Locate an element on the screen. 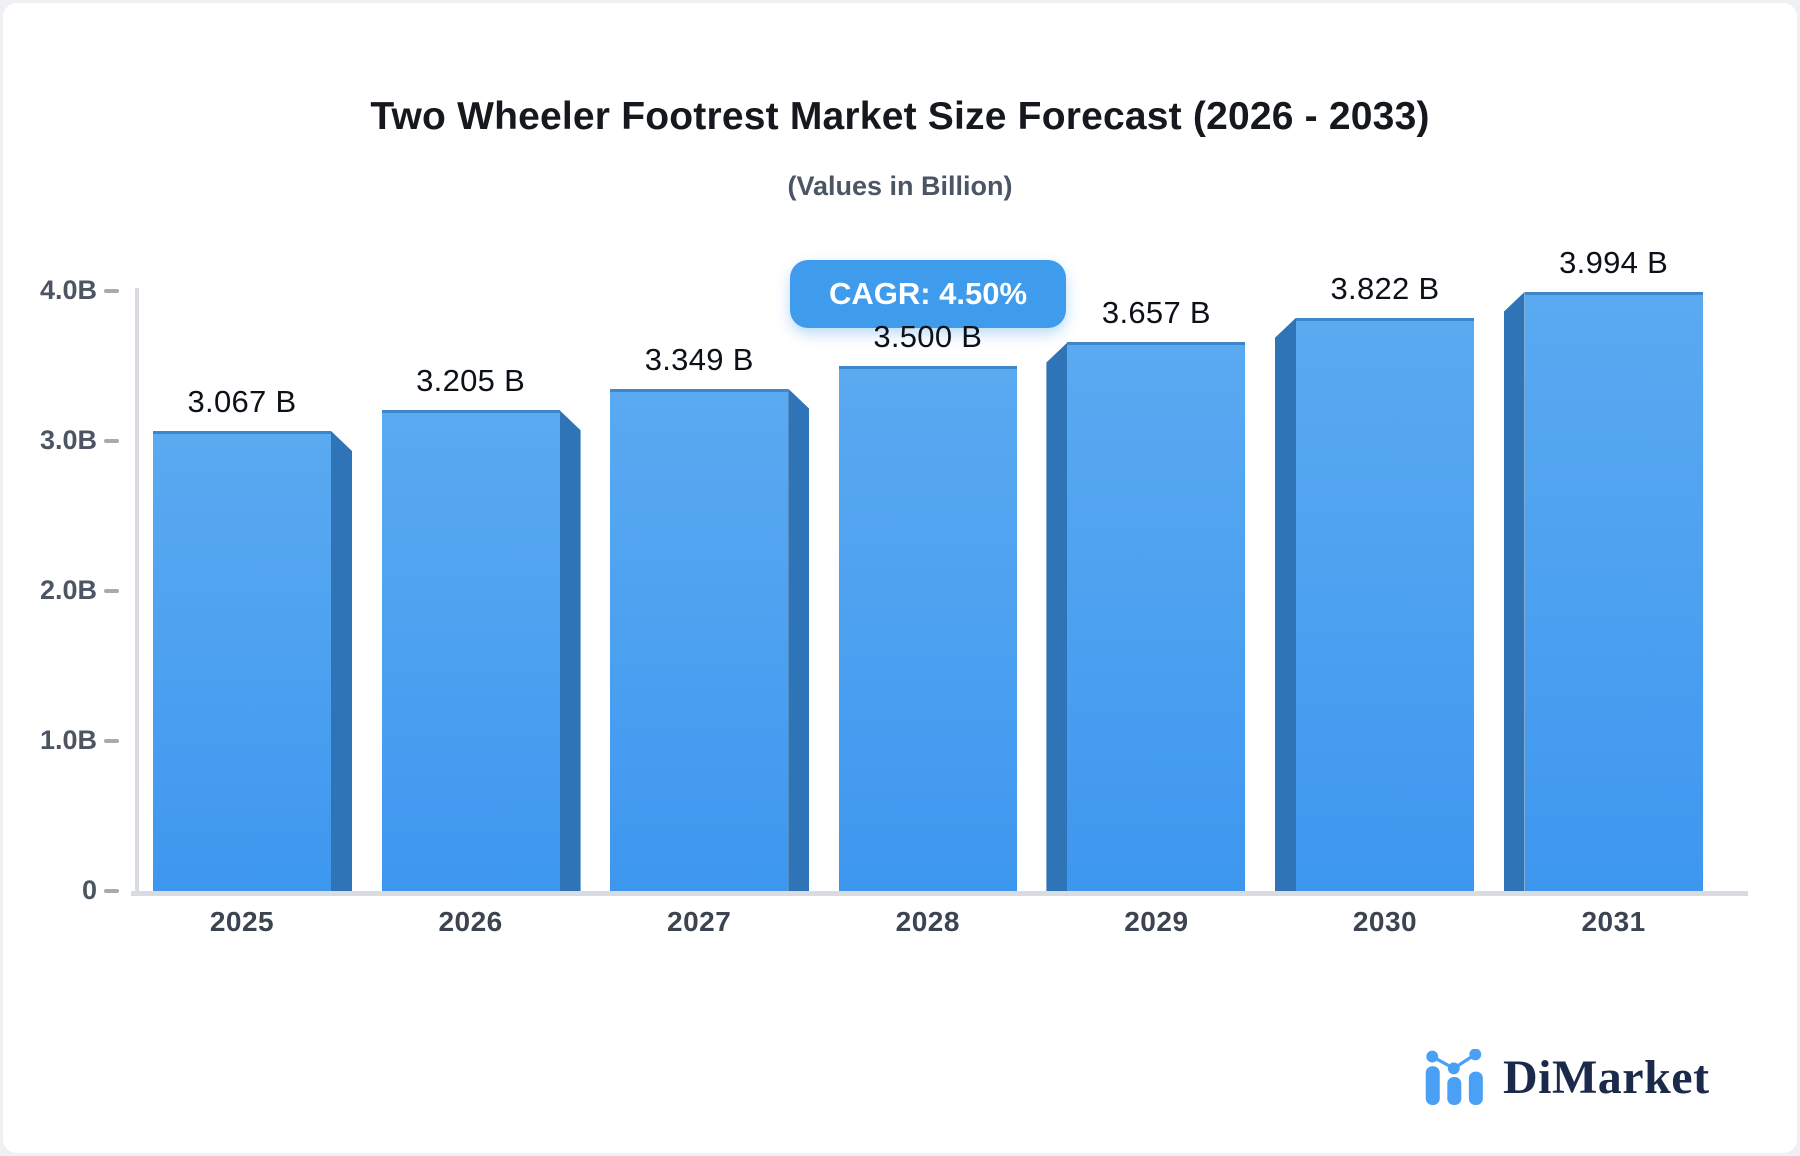  cagr-badge-label: CAGR: 4.50% is located at coordinates (928, 293).